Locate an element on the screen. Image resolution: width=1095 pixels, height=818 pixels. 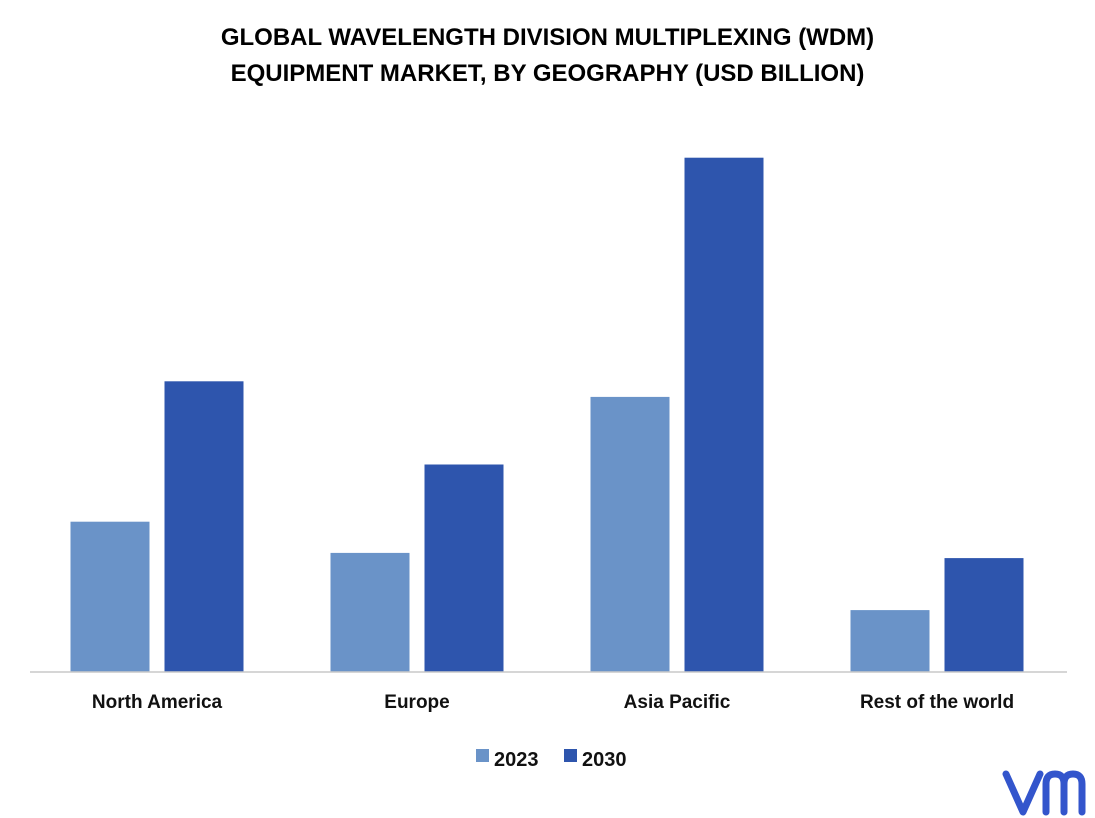
bar-north-america-2030 is located at coordinates (204, 526).